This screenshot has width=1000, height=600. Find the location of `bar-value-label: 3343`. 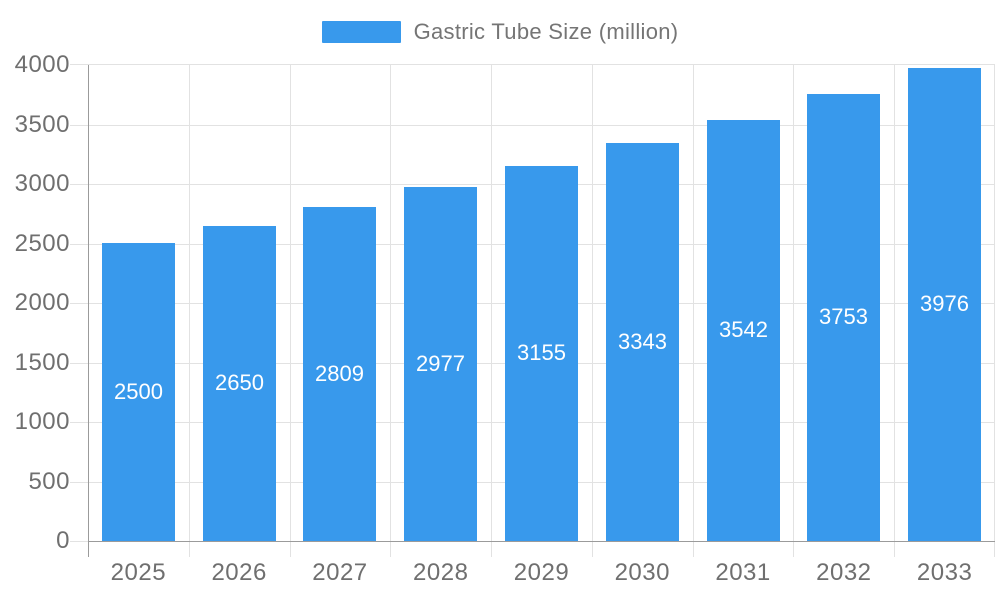

bar-value-label: 3343 is located at coordinates (642, 341).